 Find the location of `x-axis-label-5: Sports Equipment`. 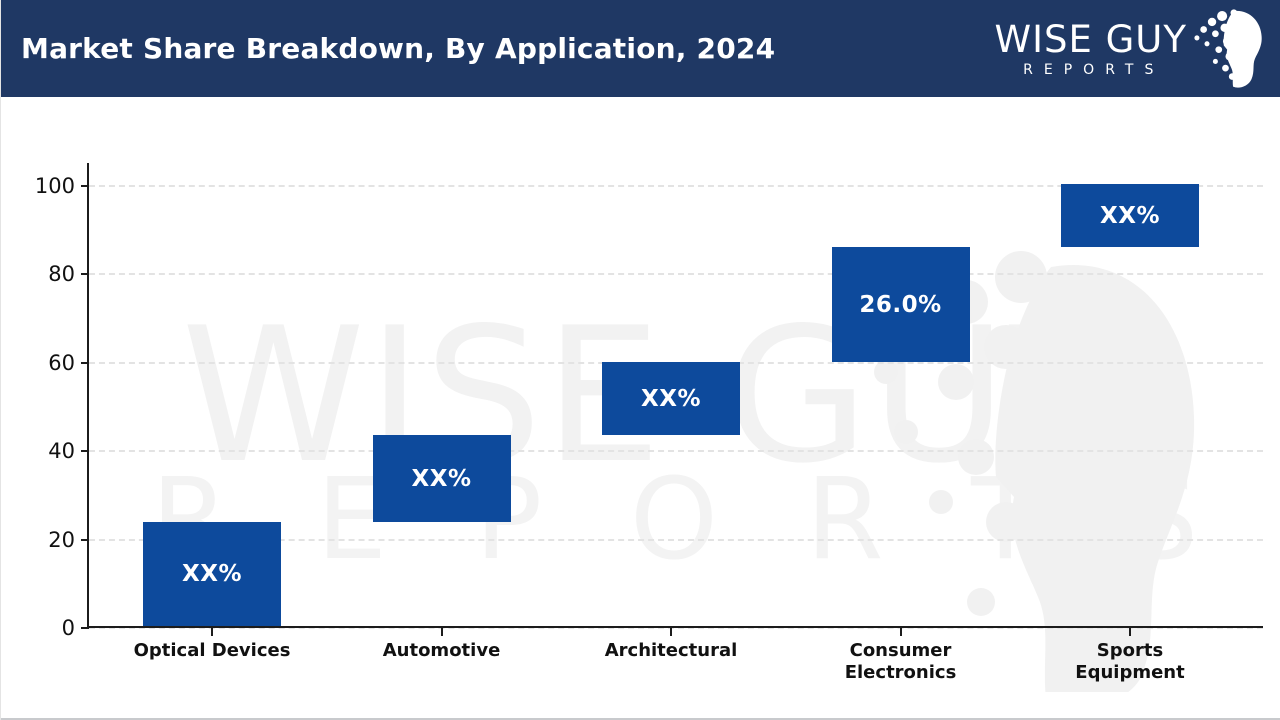

x-axis-label-5: Sports Equipment is located at coordinates (1130, 661).